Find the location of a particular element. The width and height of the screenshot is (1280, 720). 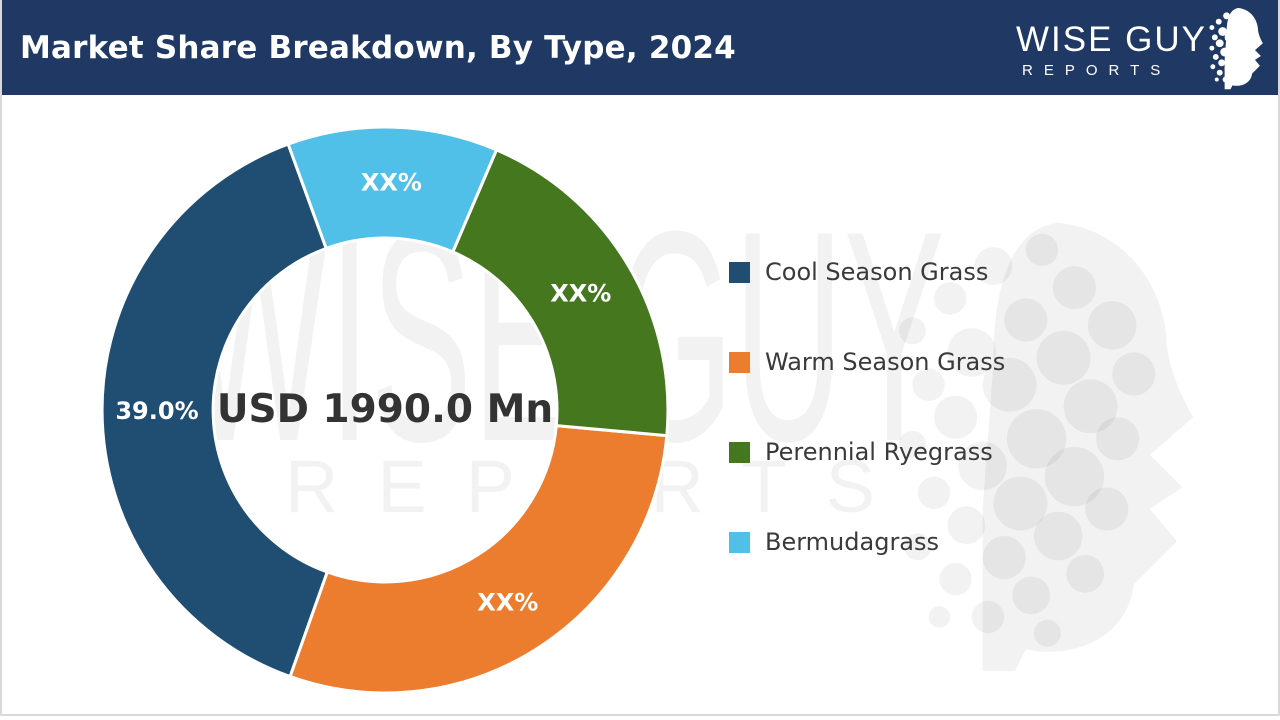

legend-item-cool-season-grass: Cool Season Grass is located at coordinates (867, 272).